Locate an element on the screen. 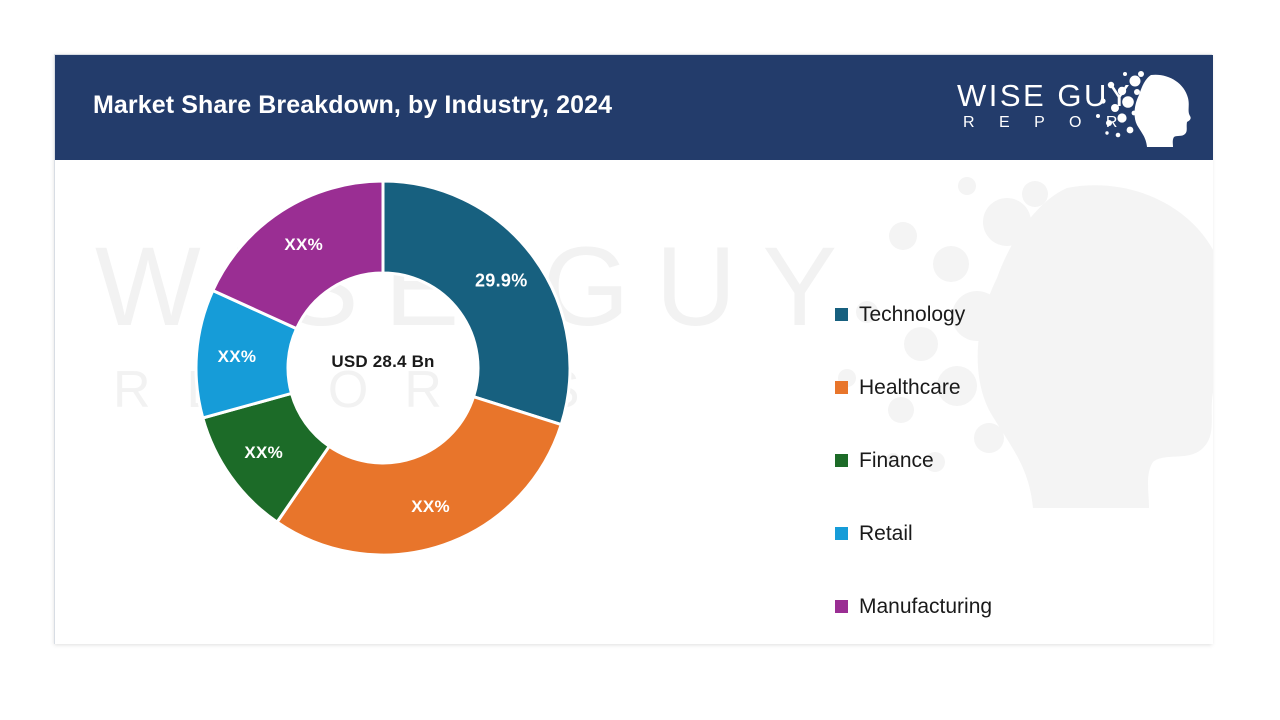 This screenshot has width=1280, height=720. legend-label: Finance is located at coordinates (896, 460).